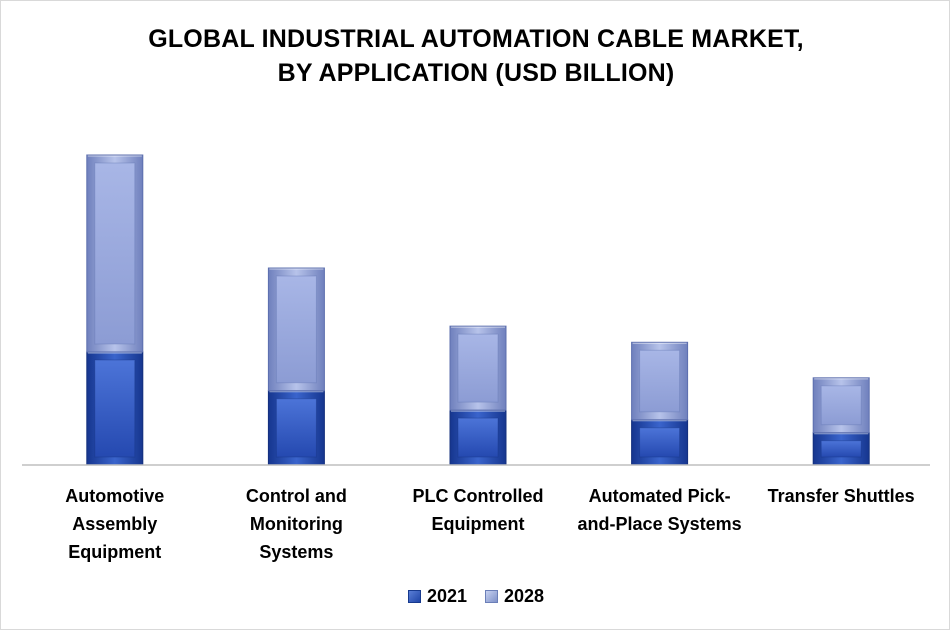  I want to click on category-label-line: Automotive, so click(115, 496).